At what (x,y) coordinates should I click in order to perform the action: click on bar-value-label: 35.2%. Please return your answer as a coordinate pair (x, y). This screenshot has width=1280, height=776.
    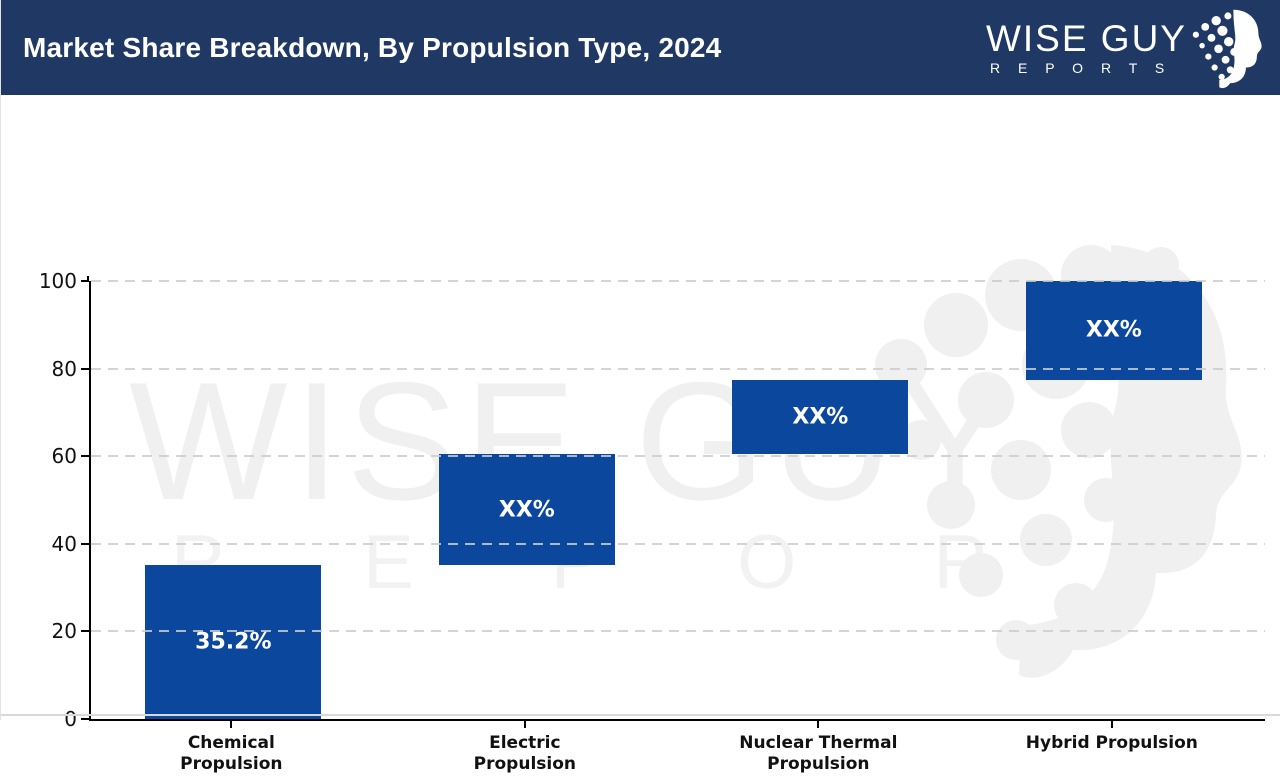
    Looking at the image, I should click on (233, 642).